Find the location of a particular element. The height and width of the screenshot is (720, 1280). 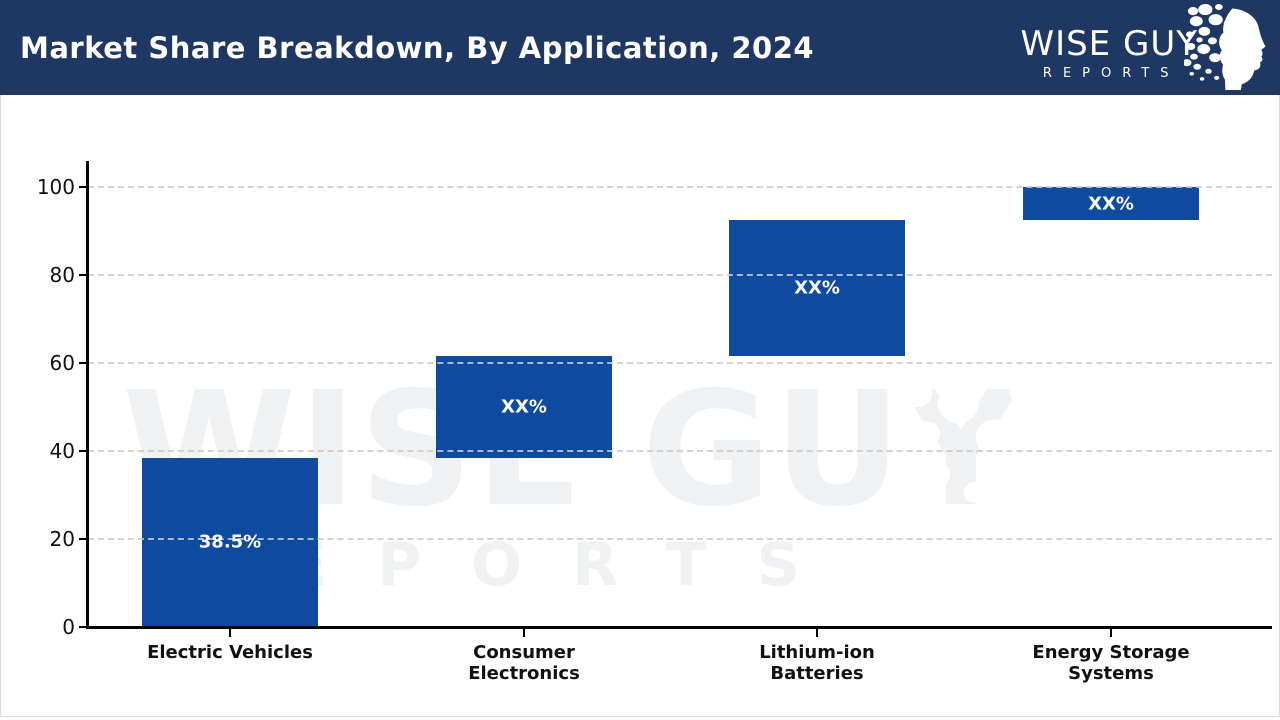

logo-text: WISE GUY REPORTS is located at coordinates (1109, 52).